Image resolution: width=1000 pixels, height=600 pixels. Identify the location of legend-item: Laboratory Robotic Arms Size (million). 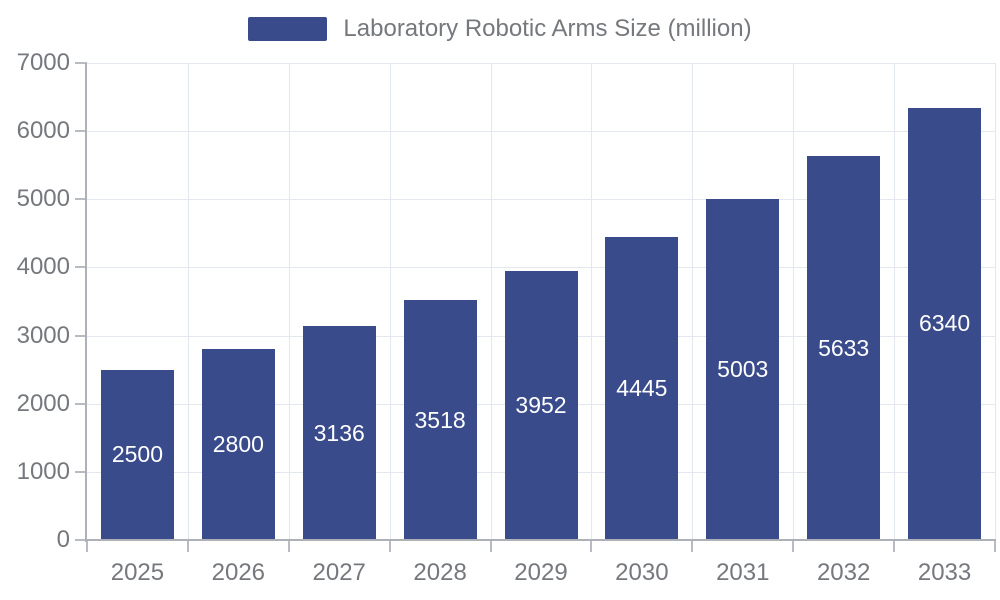
(500, 29).